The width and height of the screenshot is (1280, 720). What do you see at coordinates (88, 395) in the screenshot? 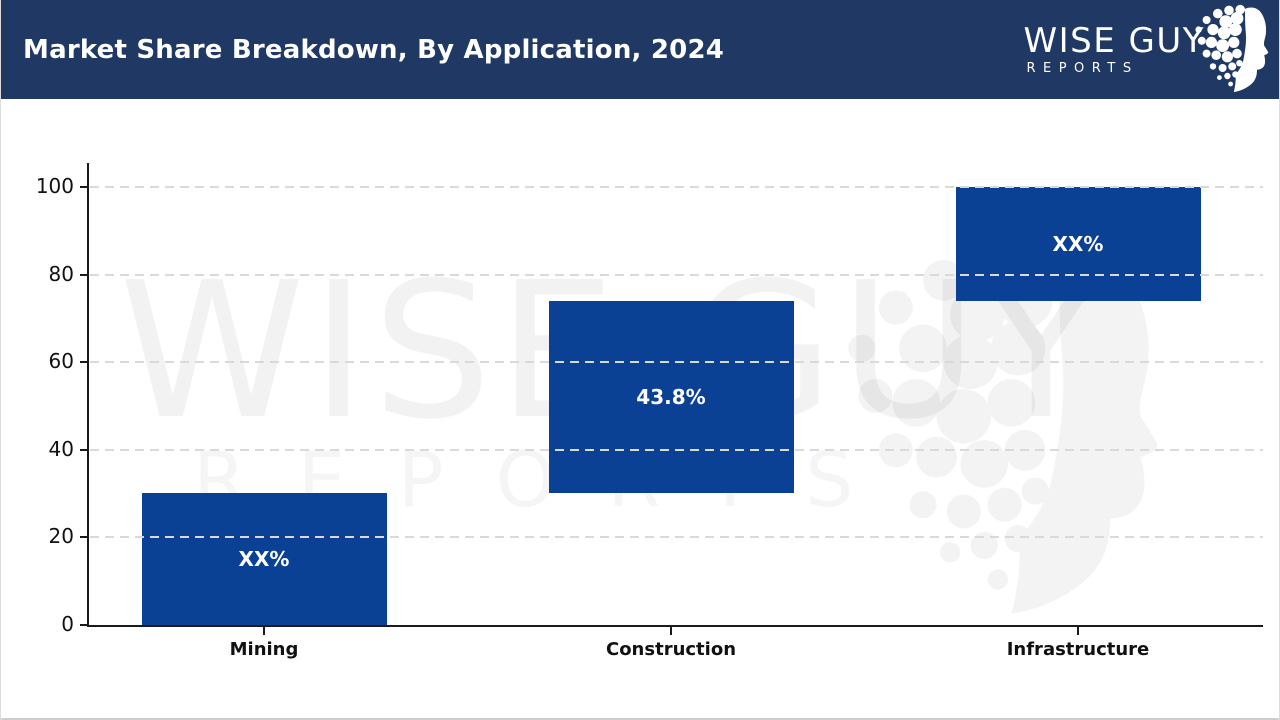
I see `y-axis-line` at bounding box center [88, 395].